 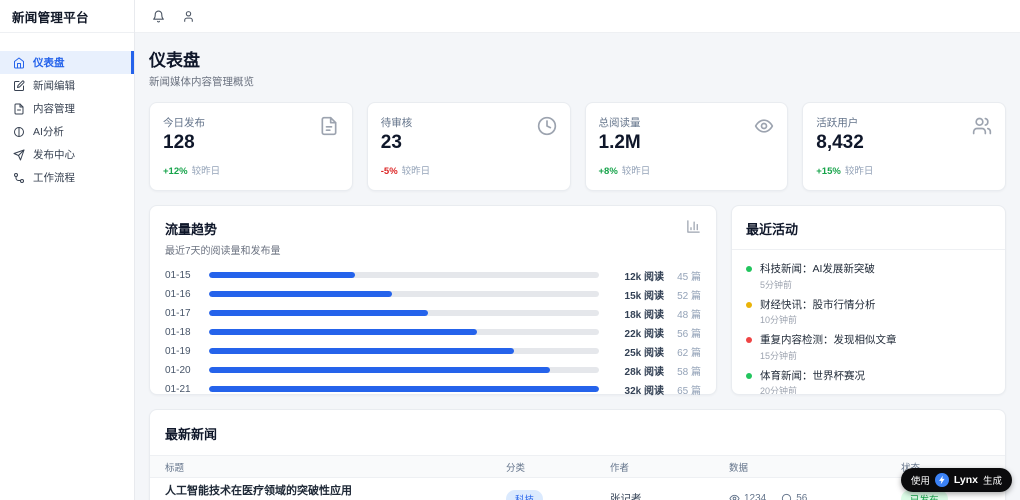 I want to click on sidebar-item-workflow: 工作流程, so click(x=67, y=177).